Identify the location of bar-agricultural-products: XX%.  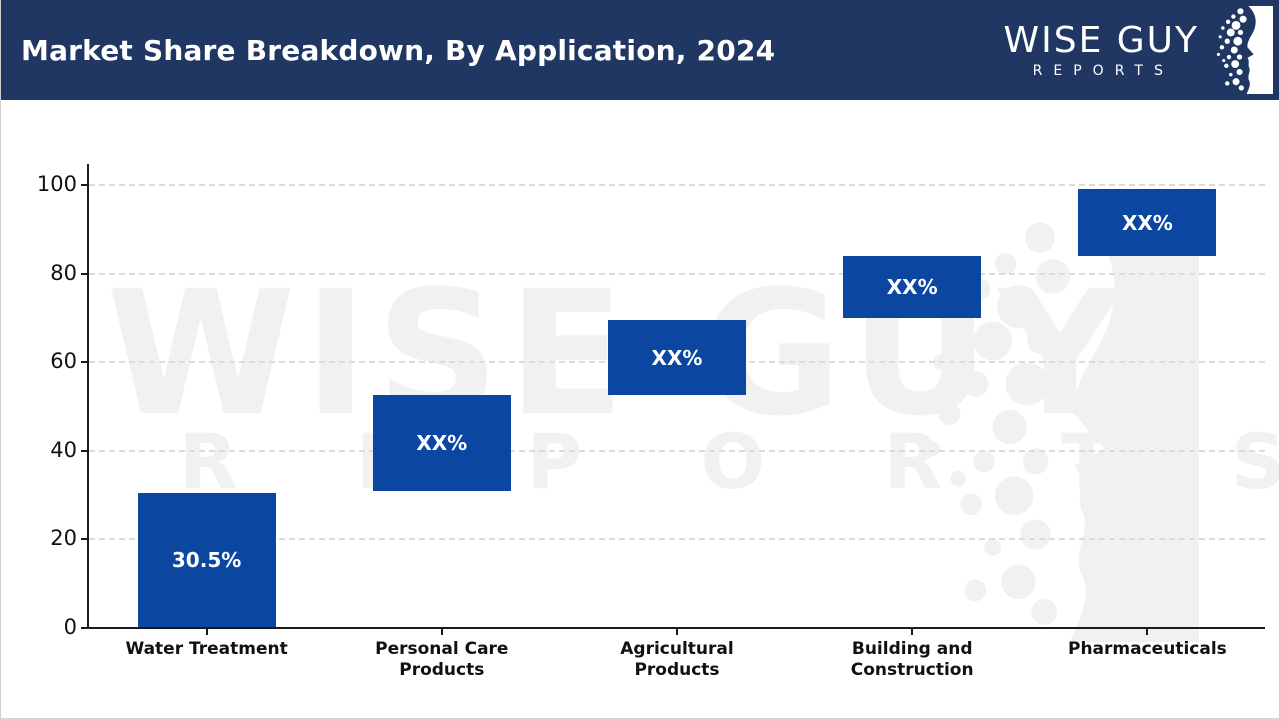
(677, 358).